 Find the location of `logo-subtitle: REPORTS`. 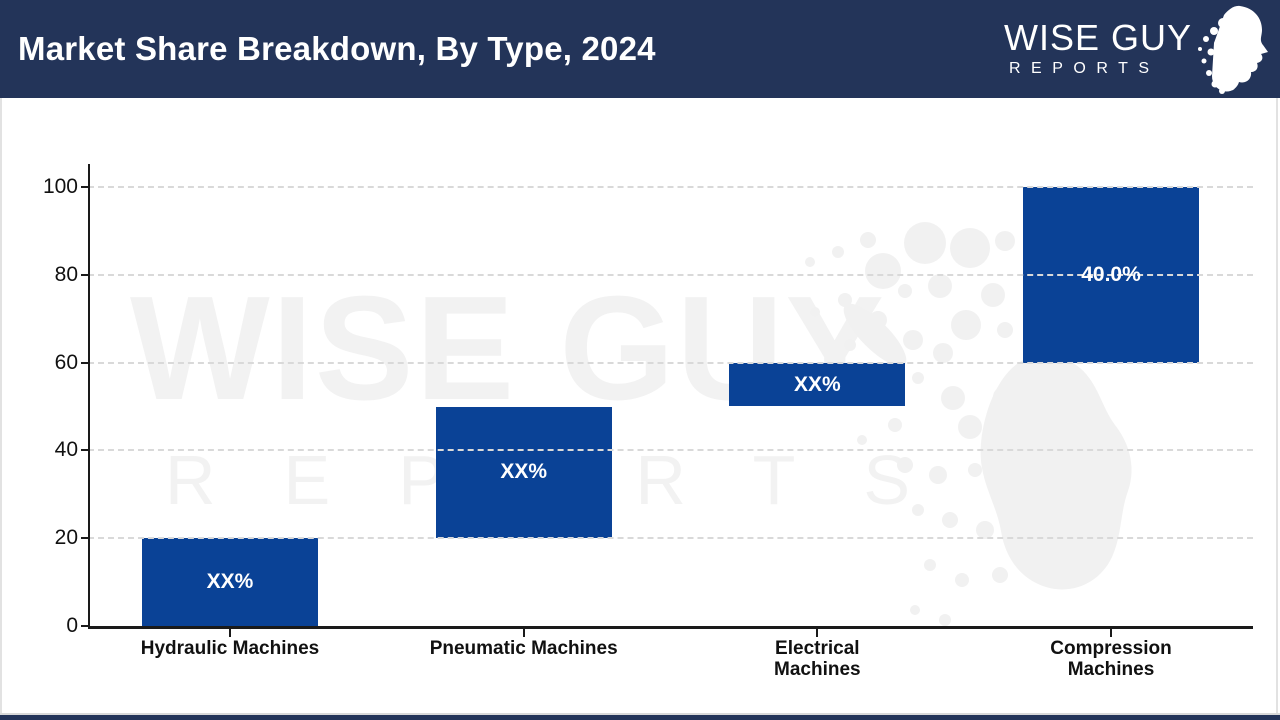

logo-subtitle: REPORTS is located at coordinates (1084, 68).